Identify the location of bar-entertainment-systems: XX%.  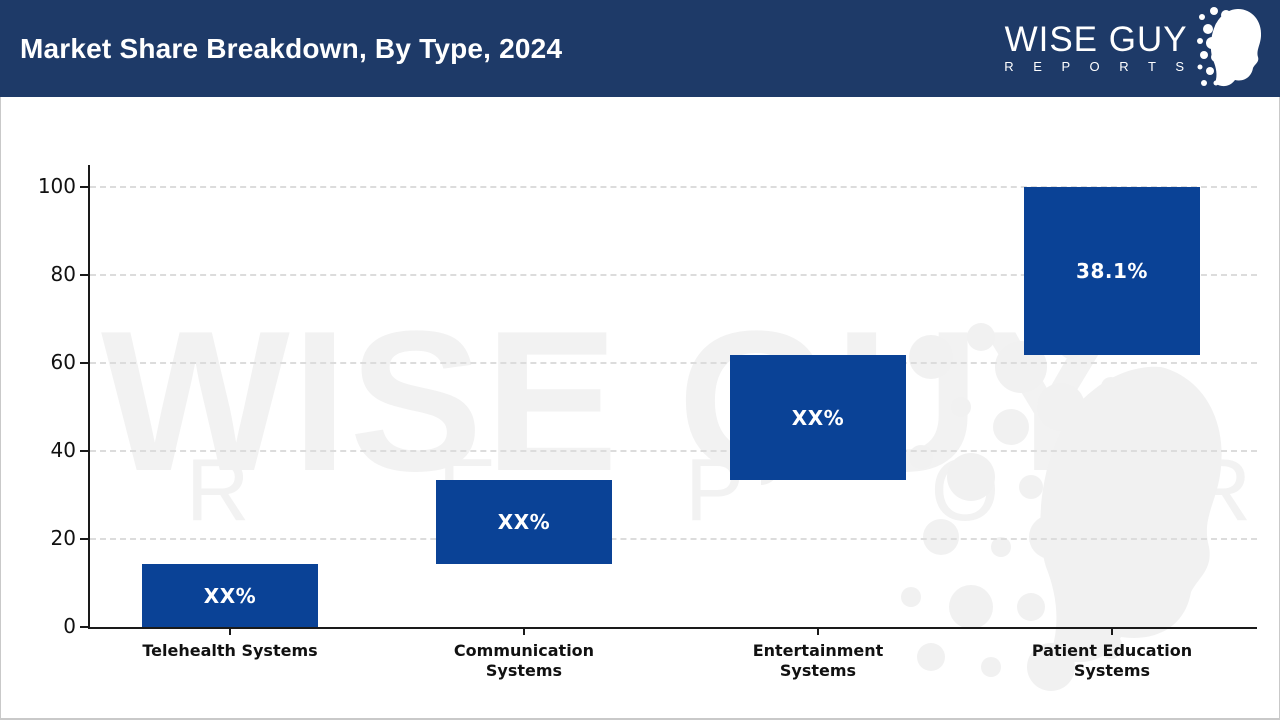
(818, 417).